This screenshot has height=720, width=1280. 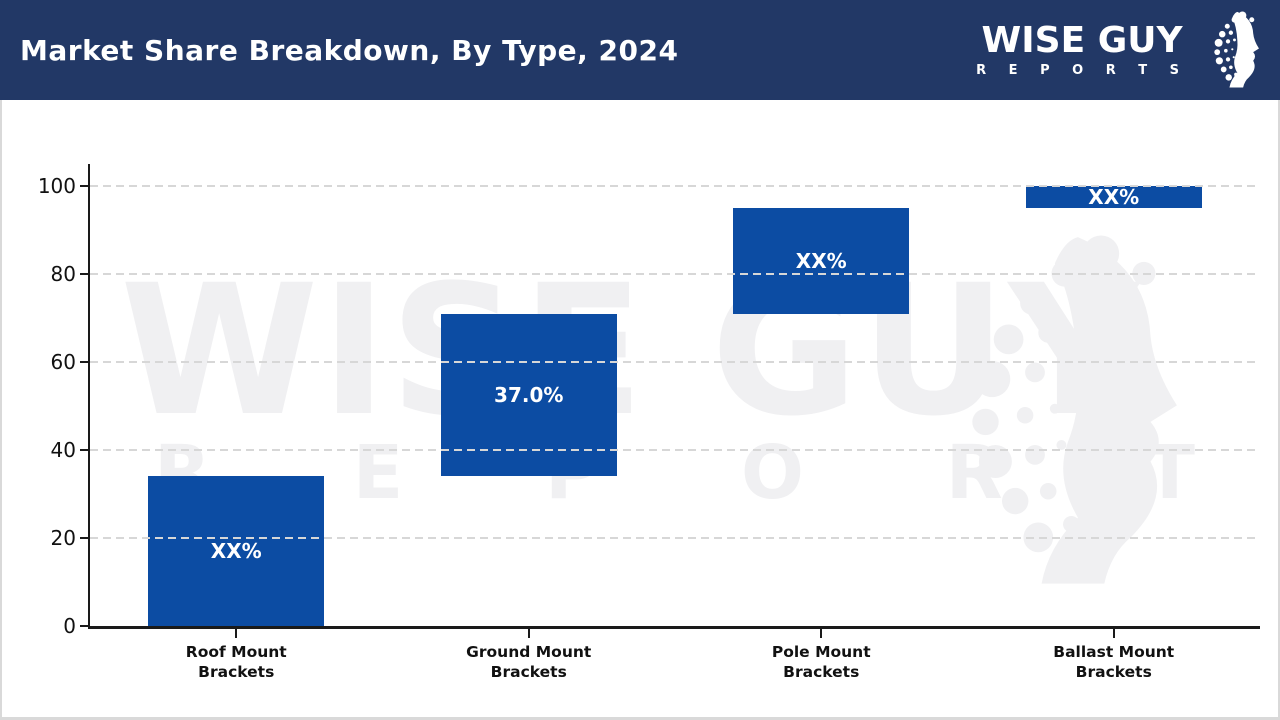 I want to click on bar-value-label: 37.0%, so click(x=529, y=394).